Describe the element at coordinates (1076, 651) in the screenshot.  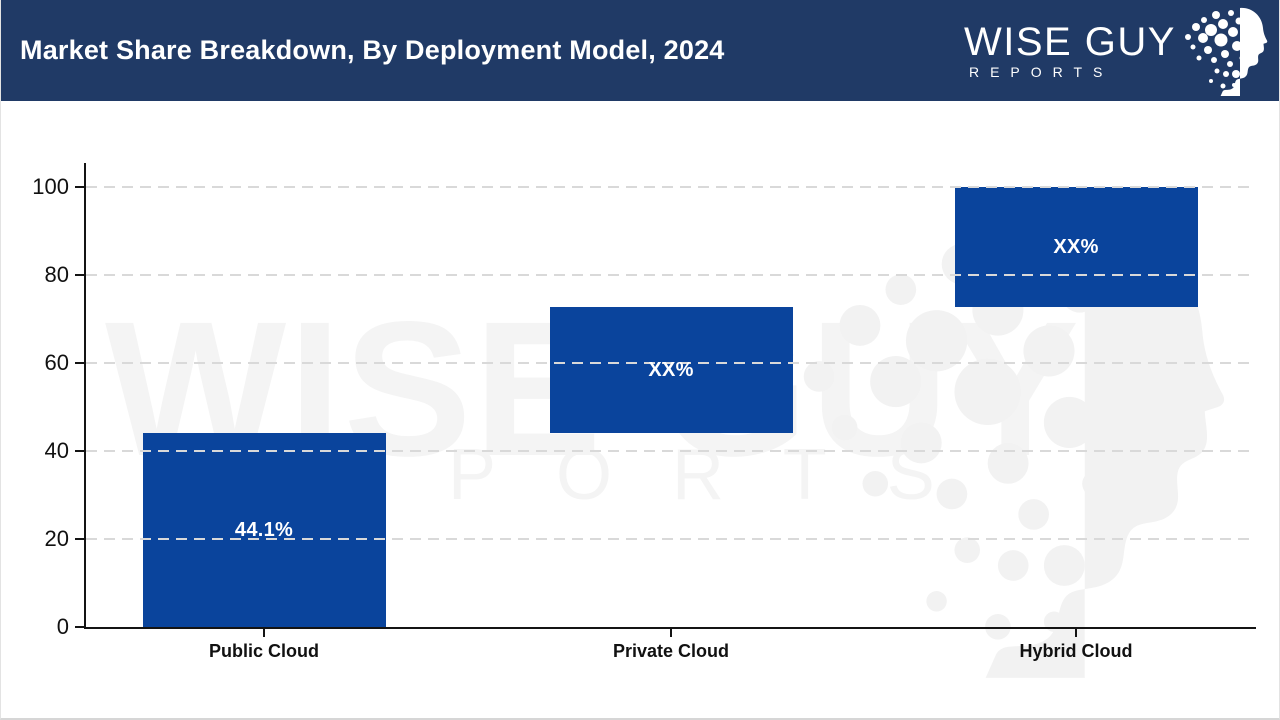
I see `x-category-label: Hybrid Cloud` at that location.